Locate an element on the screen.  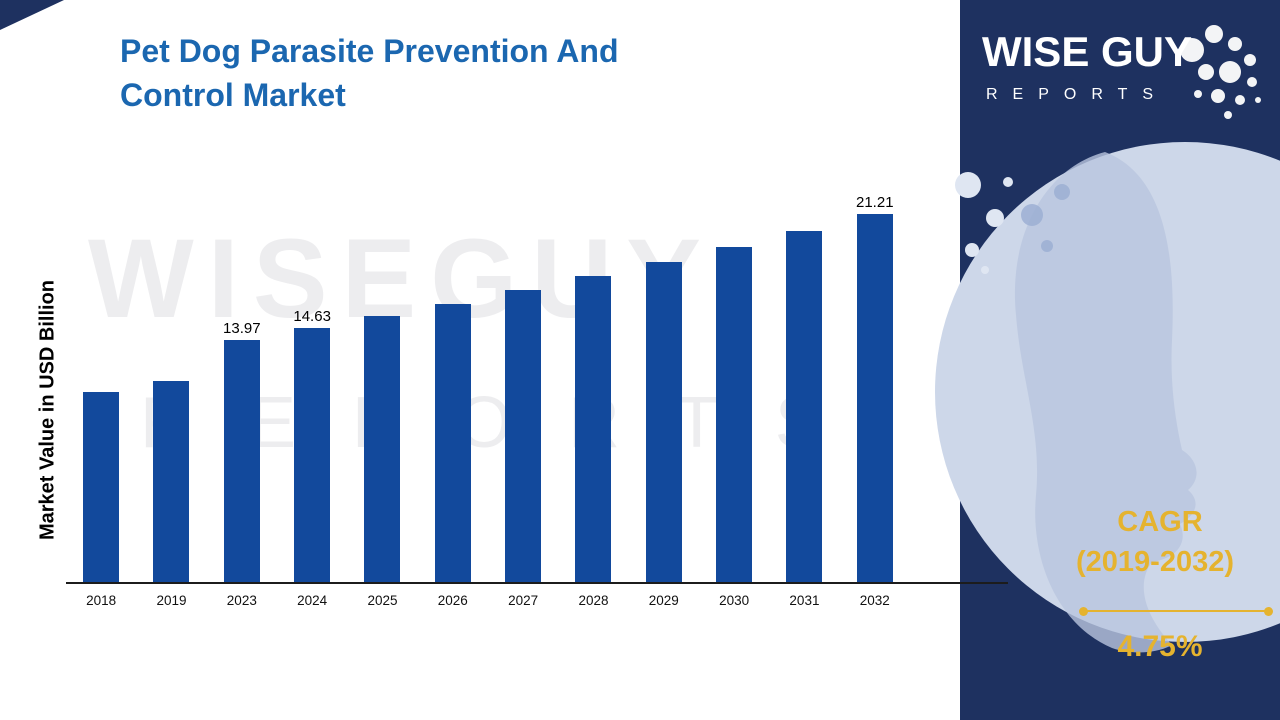
bar-2030 is located at coordinates (734, 415).